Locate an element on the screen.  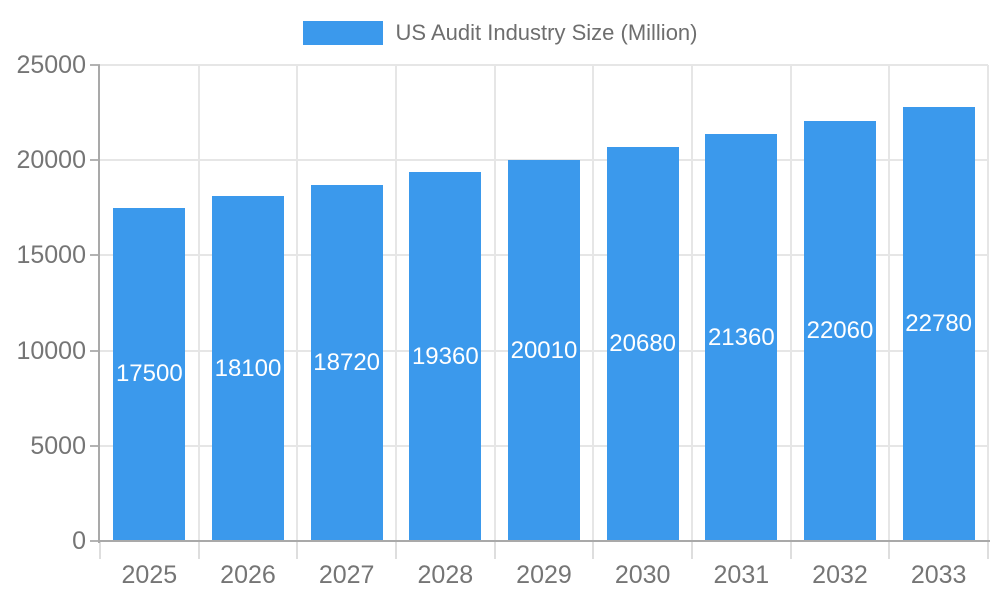
bar-value-label: 18720 is located at coordinates (347, 362).